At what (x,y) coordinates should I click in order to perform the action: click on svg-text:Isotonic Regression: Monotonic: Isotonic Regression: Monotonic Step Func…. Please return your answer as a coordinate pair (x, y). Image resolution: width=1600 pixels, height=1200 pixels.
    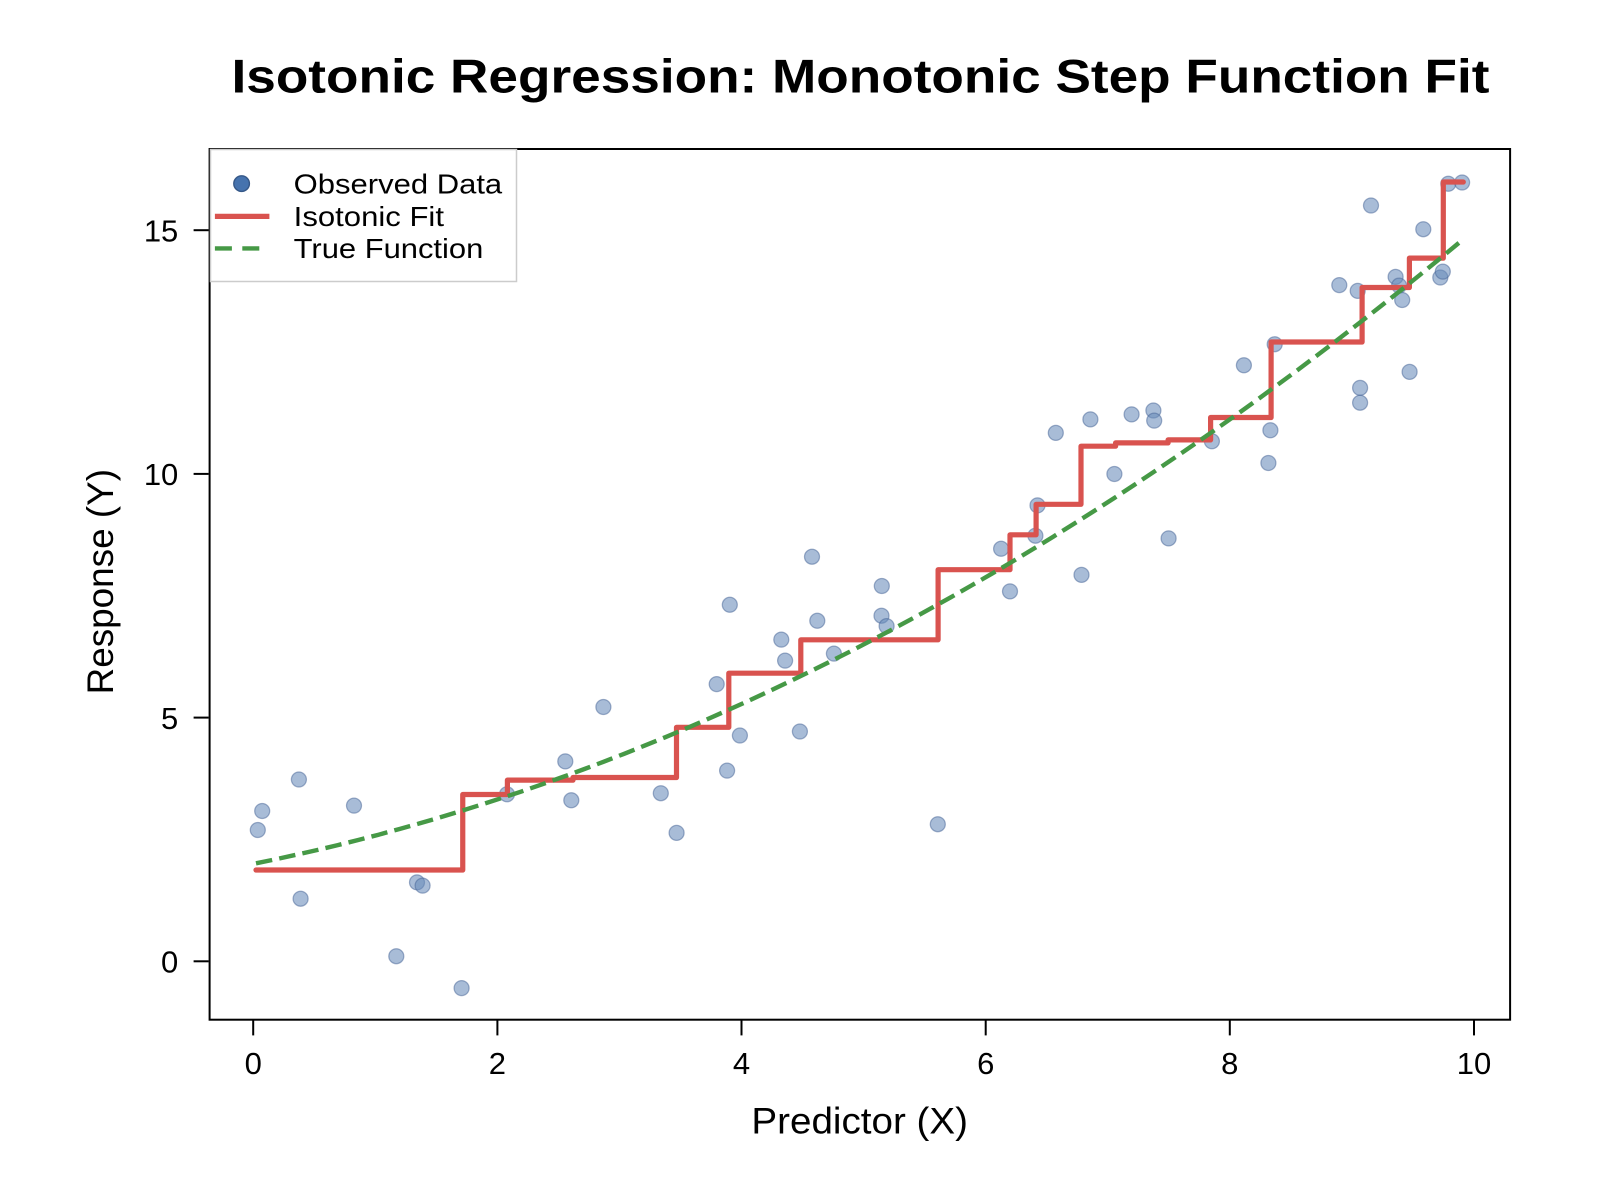
    Looking at the image, I should click on (861, 76).